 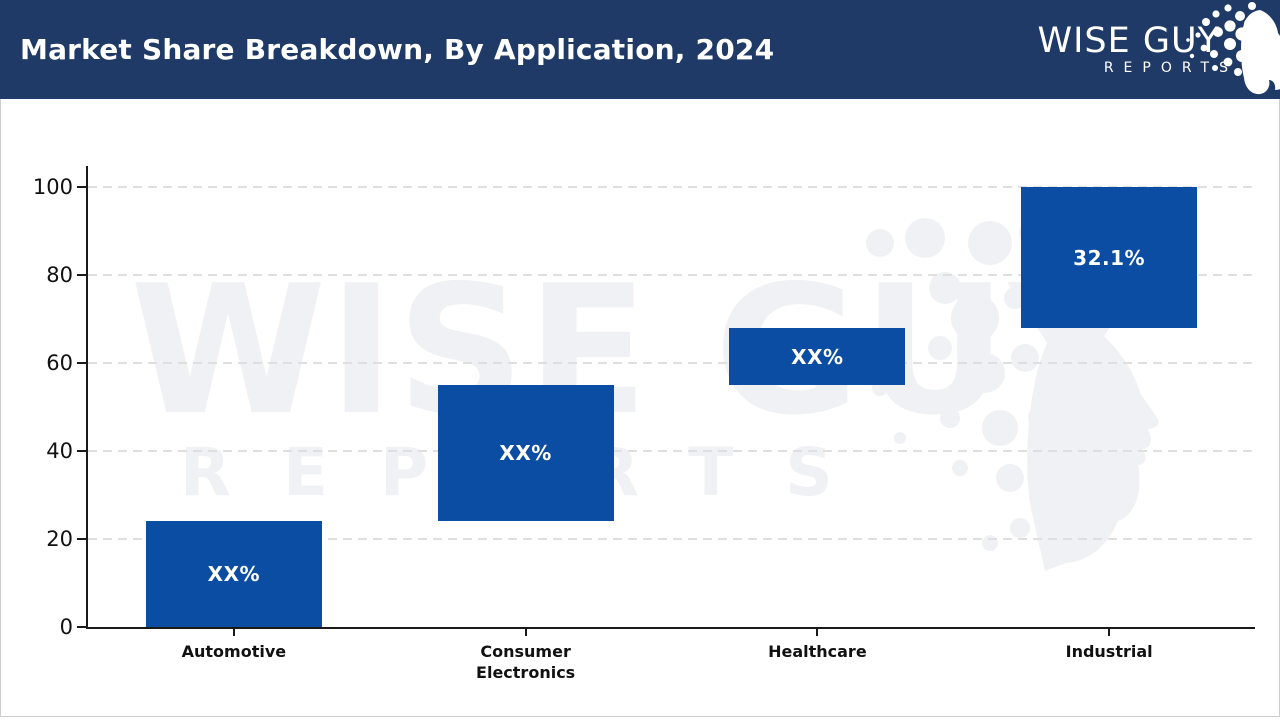 I want to click on bar-automotive: XX%, so click(x=233, y=574).